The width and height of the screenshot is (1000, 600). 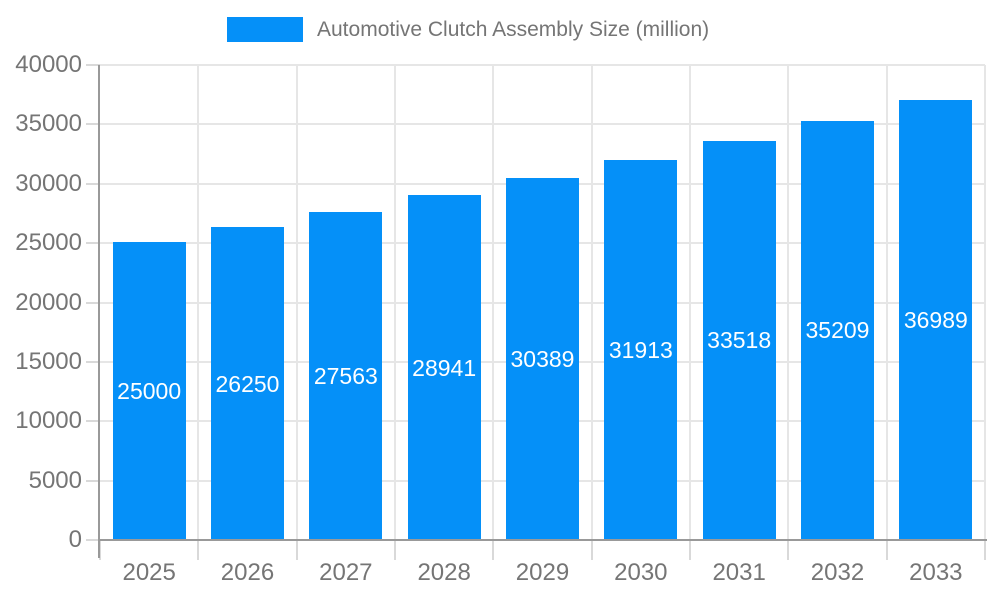 I want to click on bar-value-text: 26250, so click(x=247, y=383).